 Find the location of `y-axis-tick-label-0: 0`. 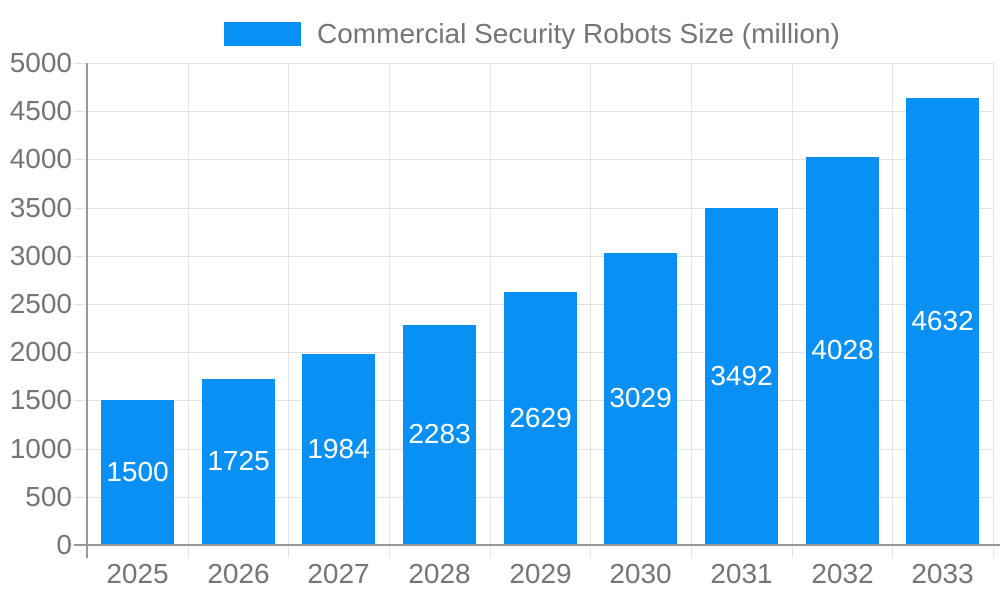

y-axis-tick-label-0: 0 is located at coordinates (64, 544).